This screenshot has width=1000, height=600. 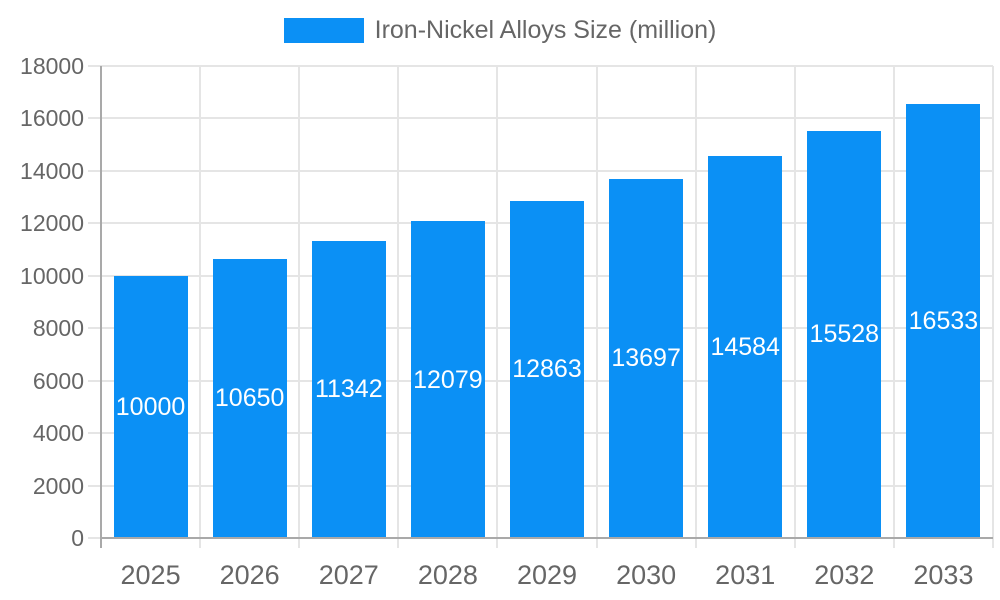 I want to click on bar-value-label: 12863, so click(x=547, y=369).